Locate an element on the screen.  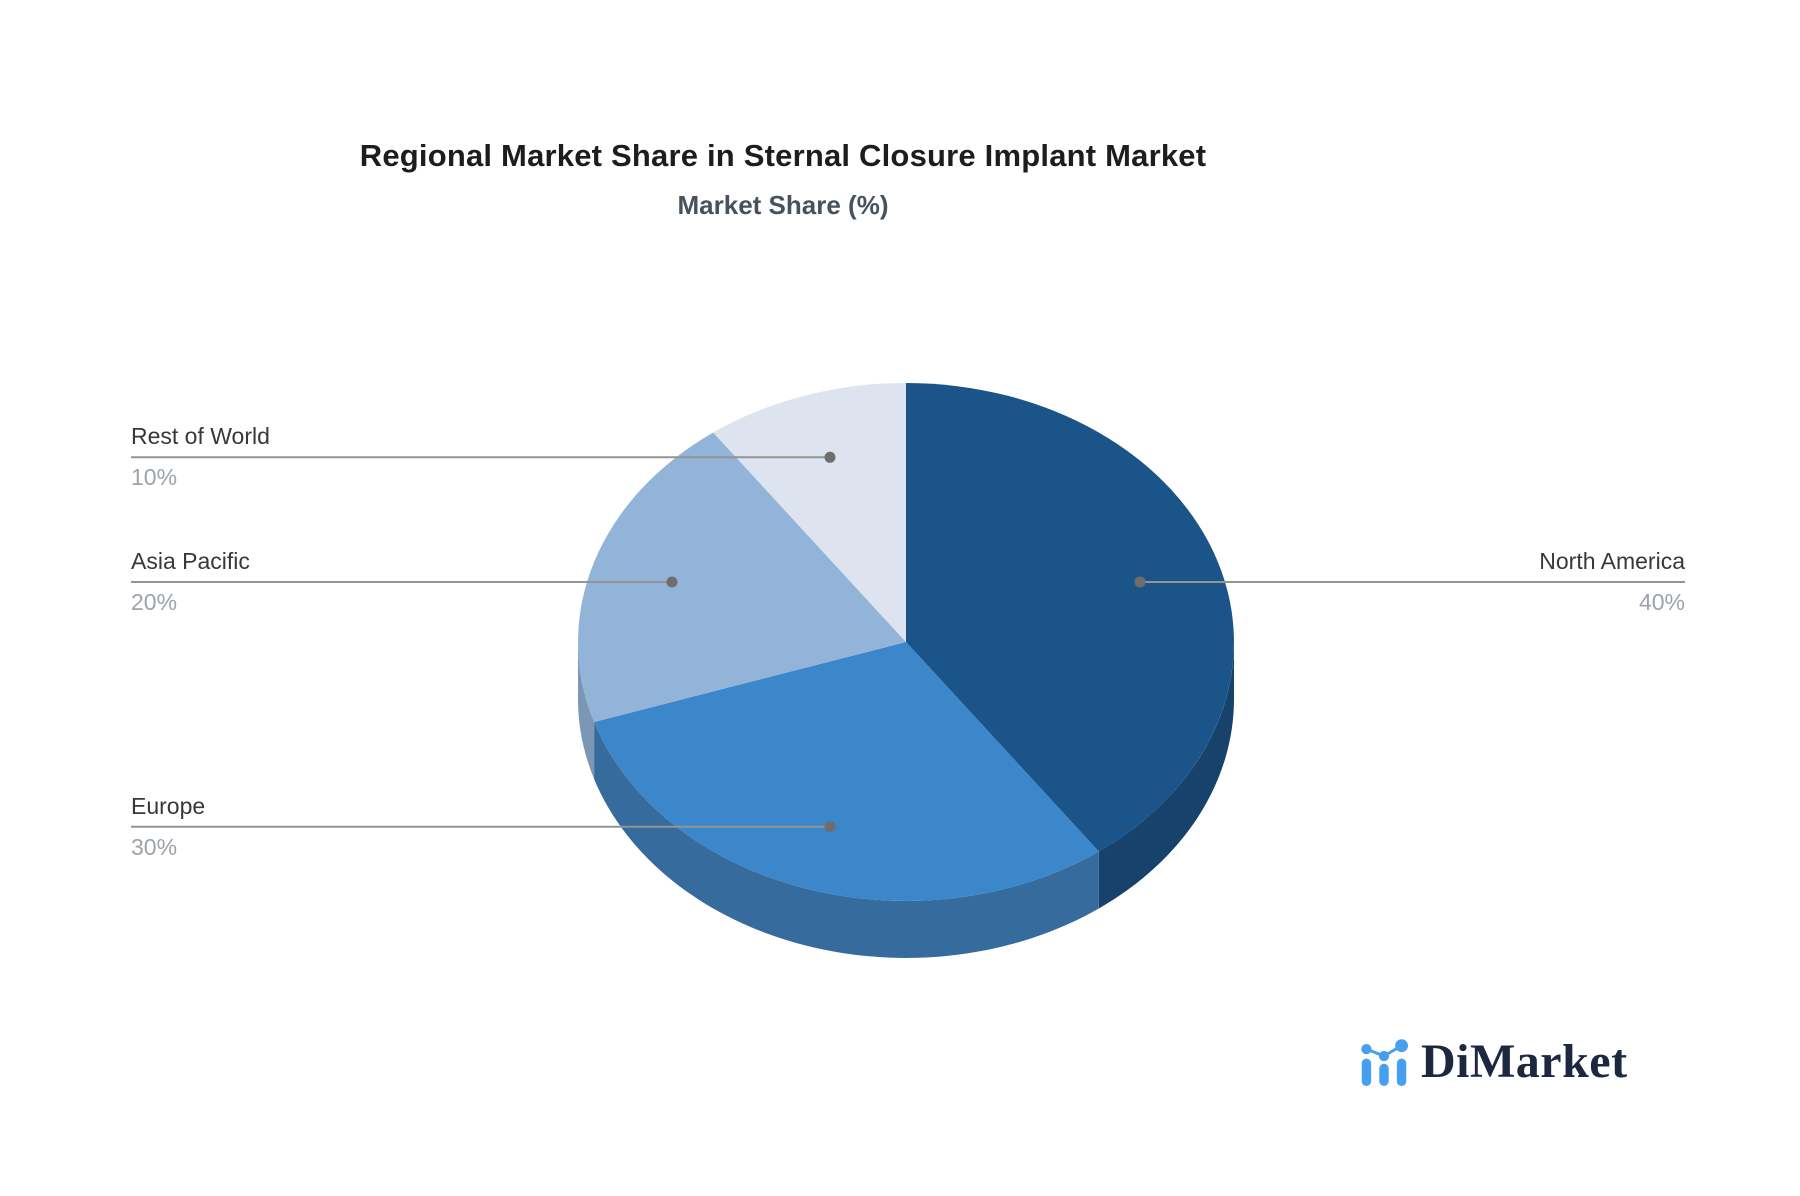
pie-label-name: North America is located at coordinates (1612, 561).